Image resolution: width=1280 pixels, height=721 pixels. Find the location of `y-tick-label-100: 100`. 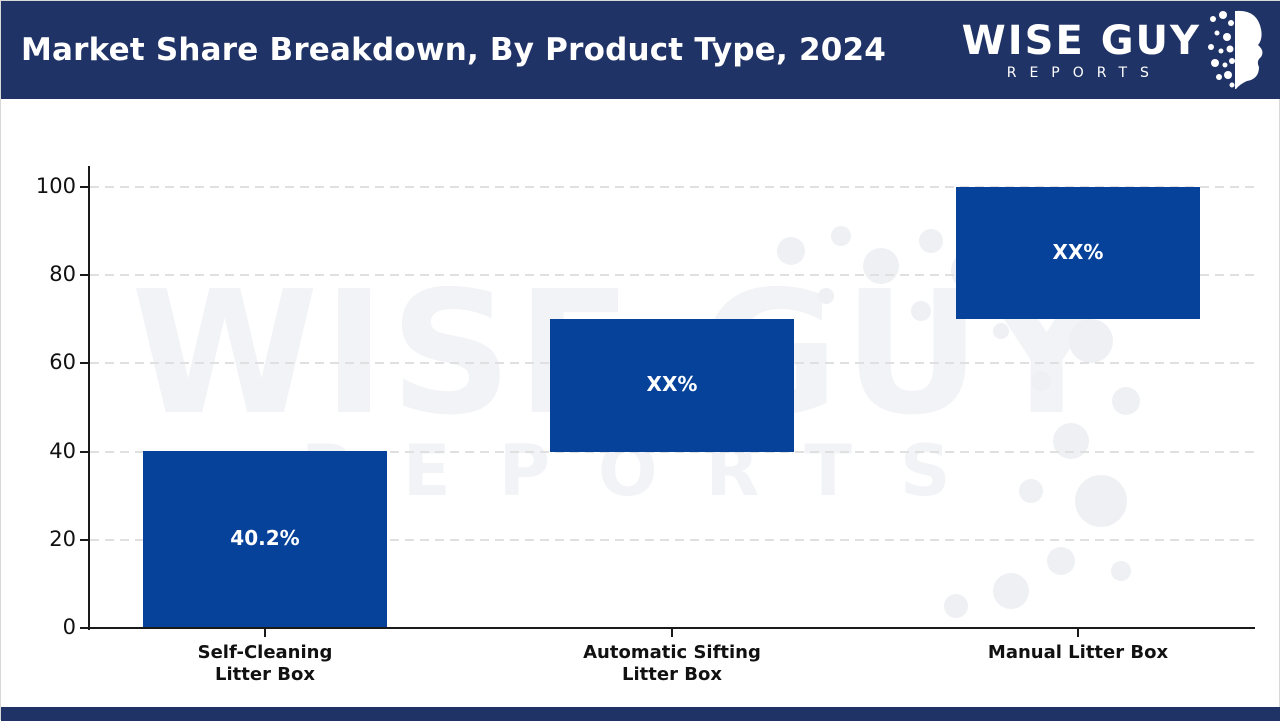

y-tick-label-100: 100 is located at coordinates (55, 186).